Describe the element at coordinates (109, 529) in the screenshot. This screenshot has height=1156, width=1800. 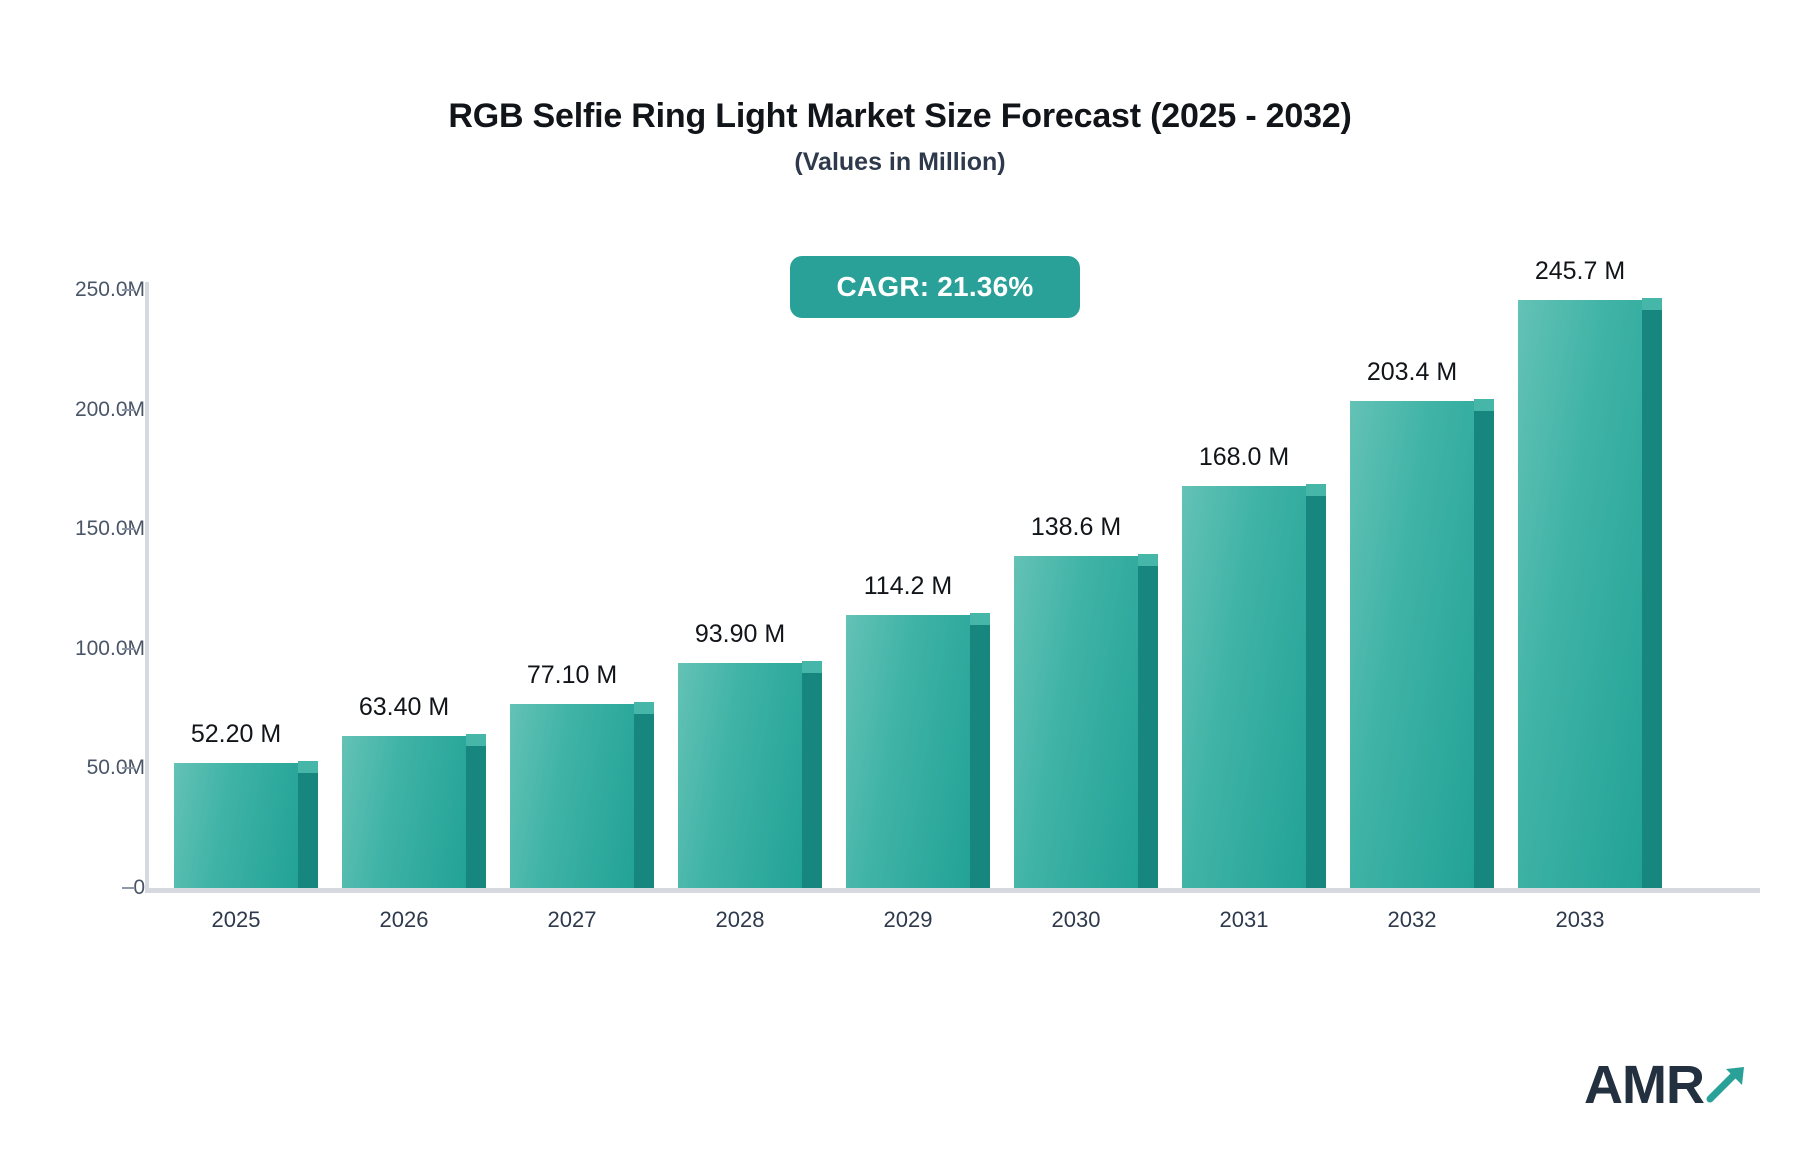
I see `y-axis-tick-label: 150.0M` at that location.